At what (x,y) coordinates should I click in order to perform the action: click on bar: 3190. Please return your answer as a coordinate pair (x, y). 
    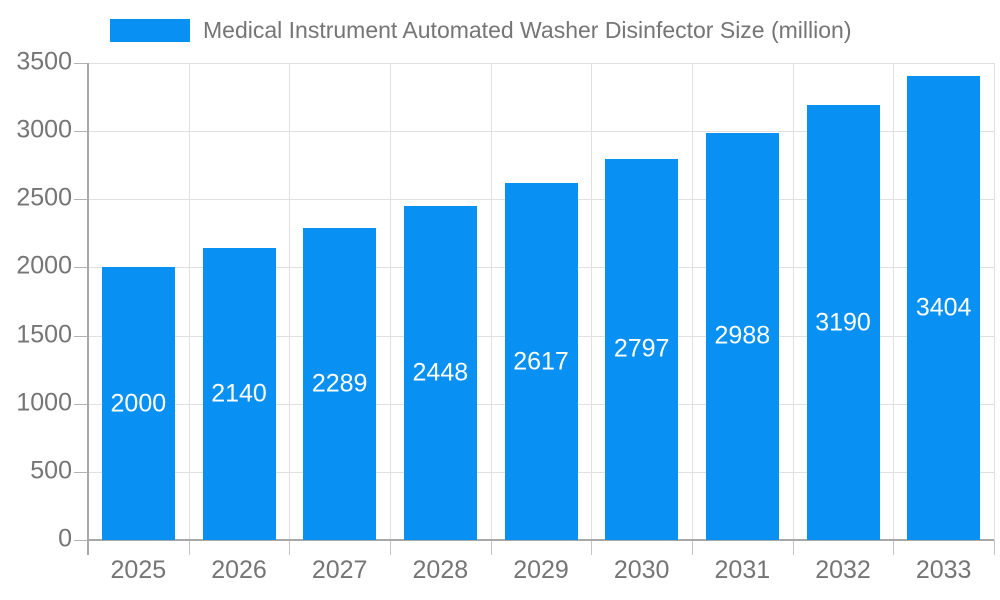
    Looking at the image, I should click on (843, 322).